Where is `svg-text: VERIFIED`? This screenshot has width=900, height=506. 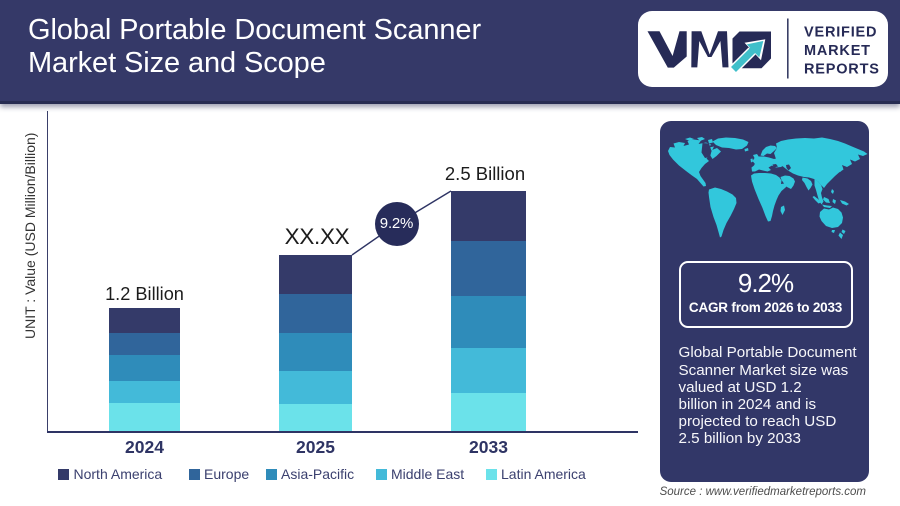
svg-text: VERIFIED is located at coordinates (840, 33).